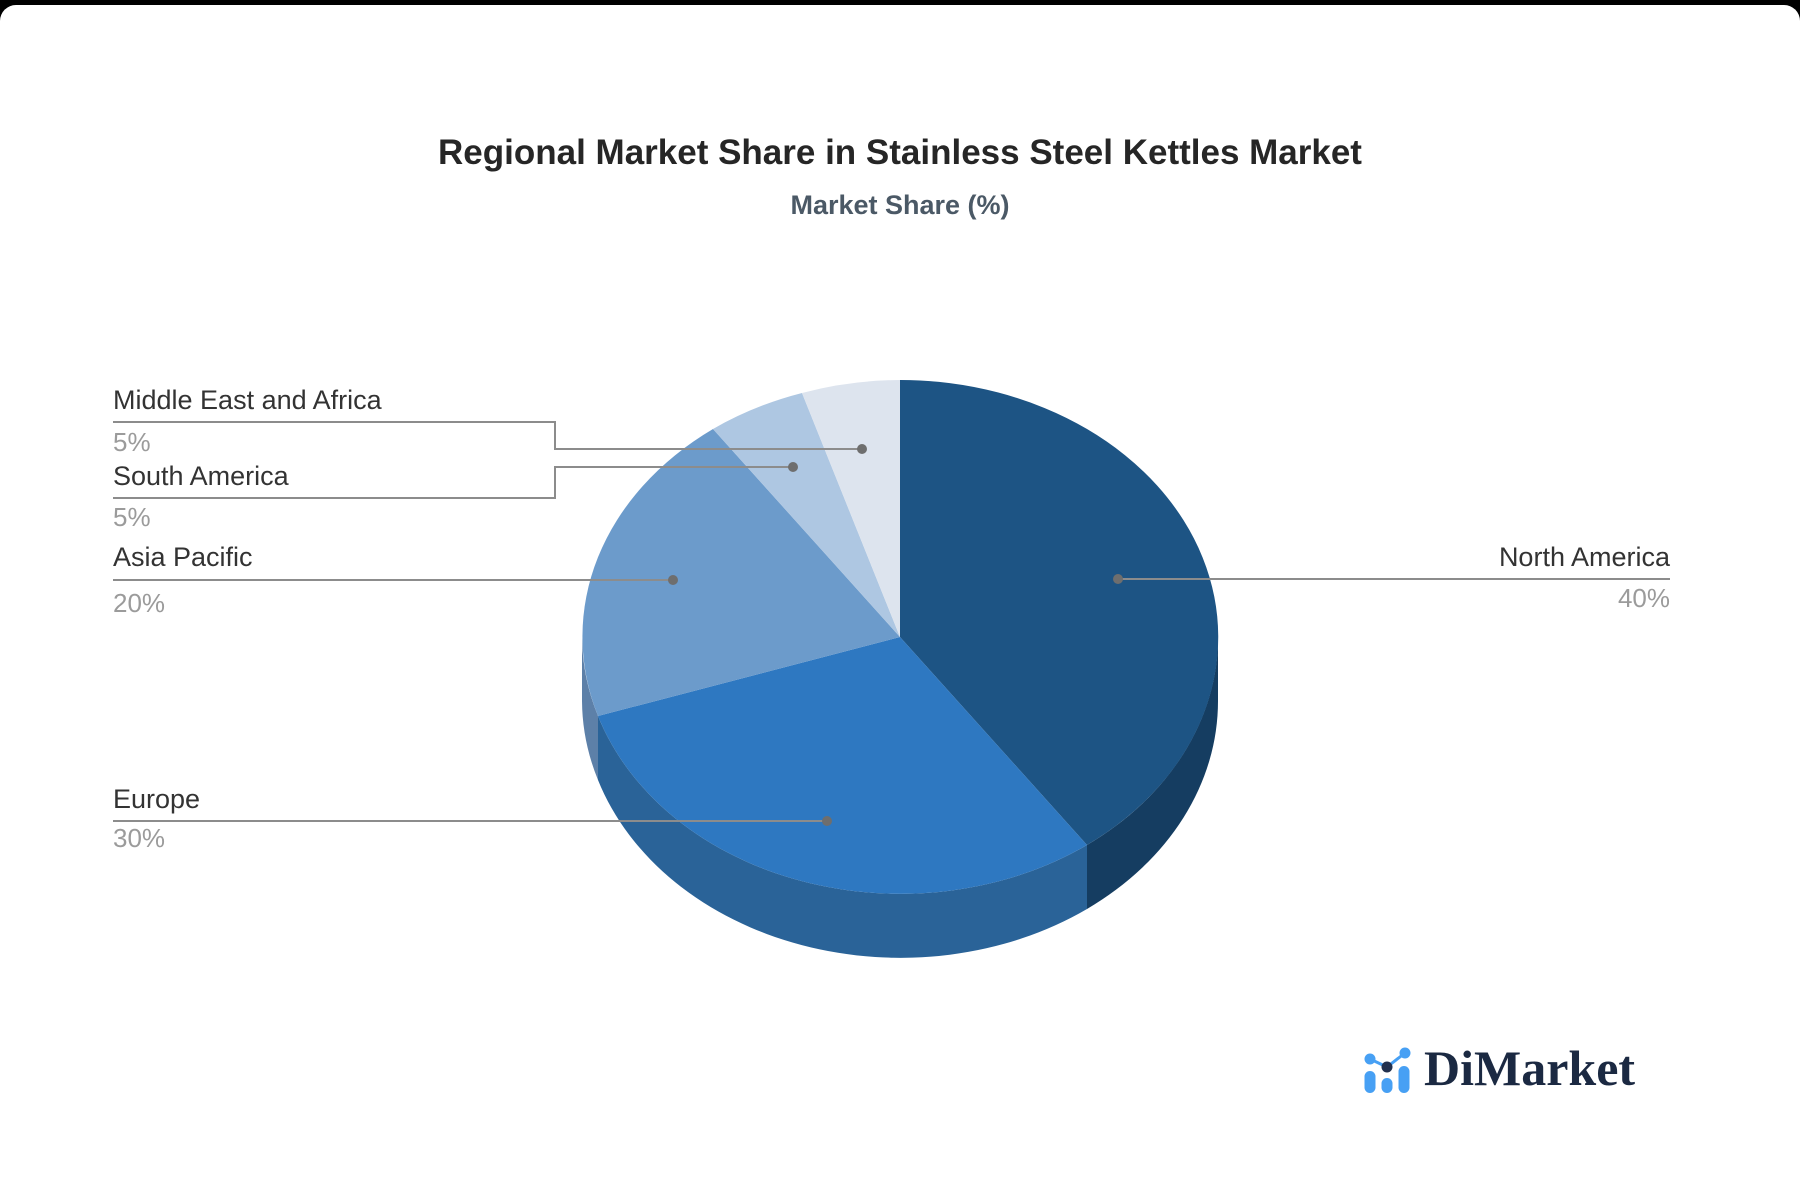 This screenshot has width=1800, height=1196. Describe the element at coordinates (453, 482) in the screenshot. I see `leader-line-south-america` at that location.